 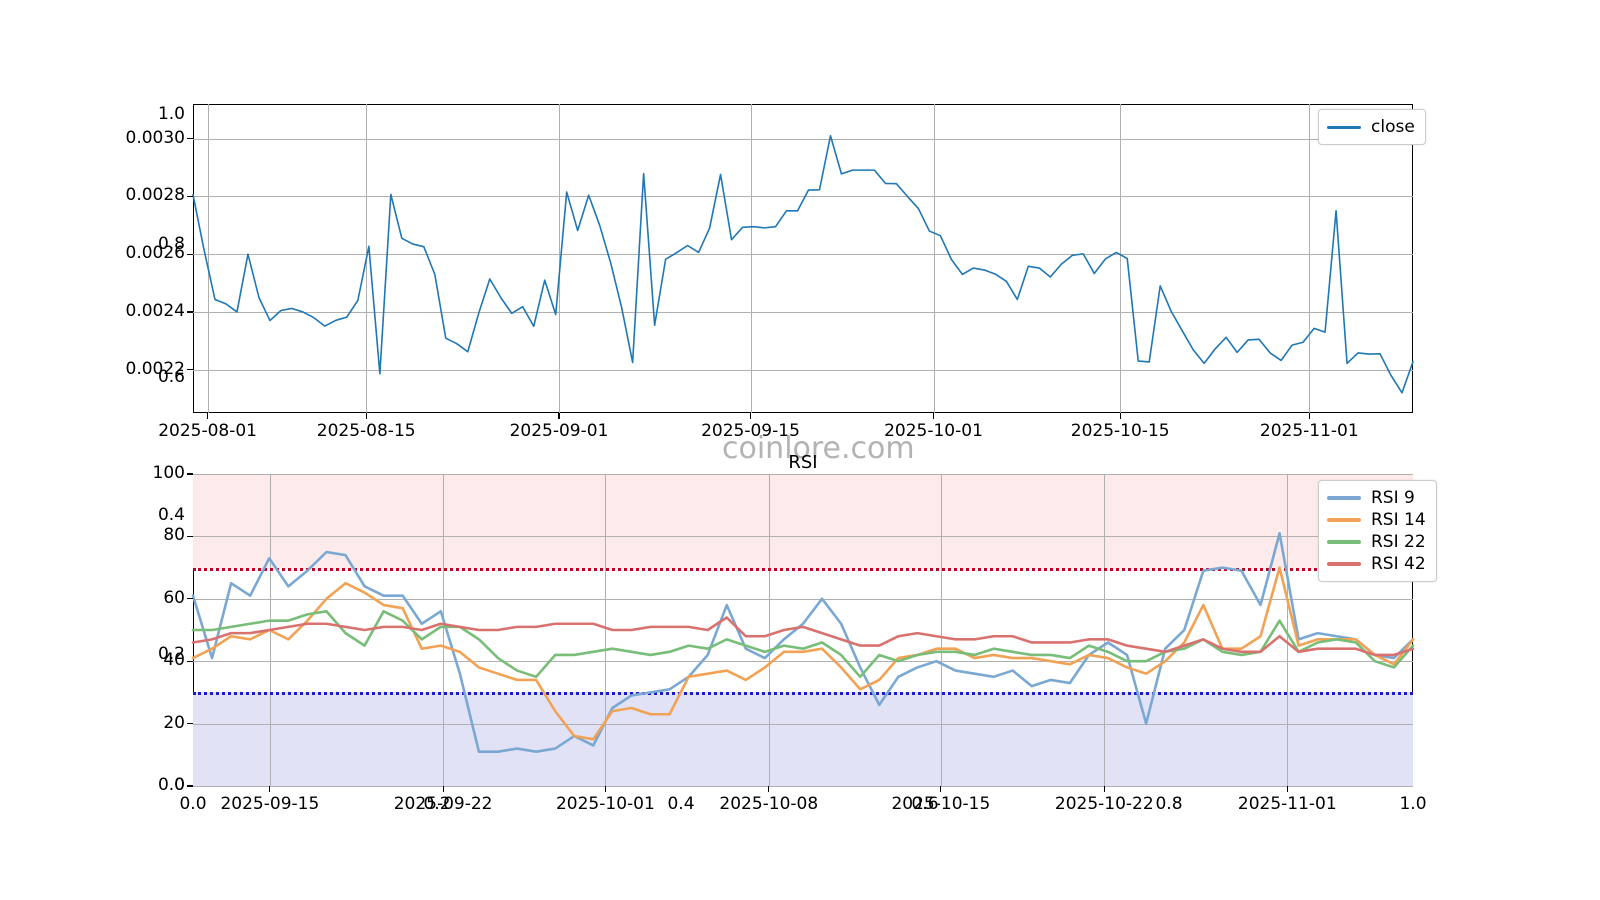 I want to click on rsi-y-tick-label: 80, so click(x=174, y=535).